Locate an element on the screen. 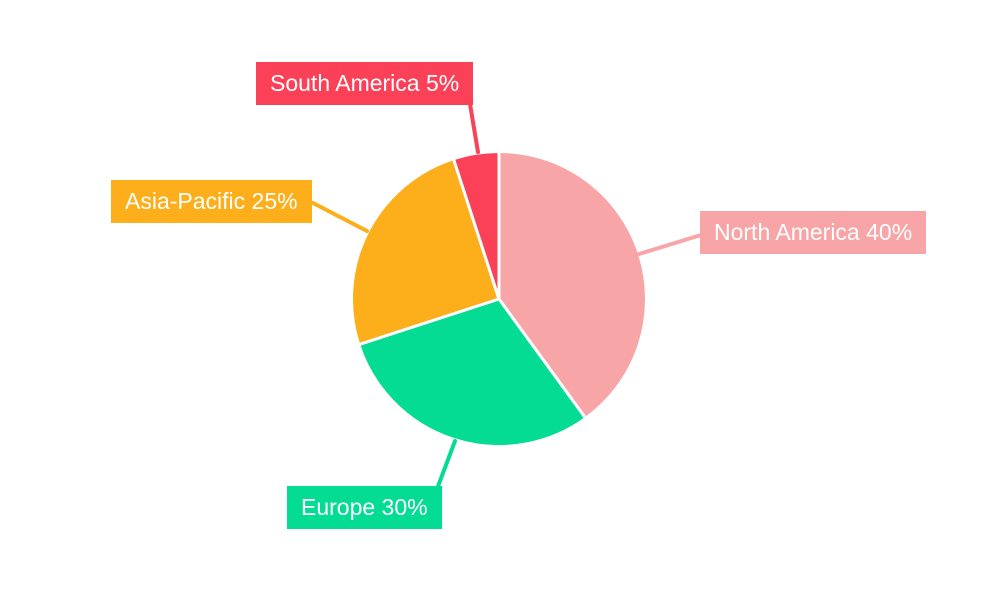 This screenshot has height=600, width=1000. leader-line-europe is located at coordinates (446, 465).